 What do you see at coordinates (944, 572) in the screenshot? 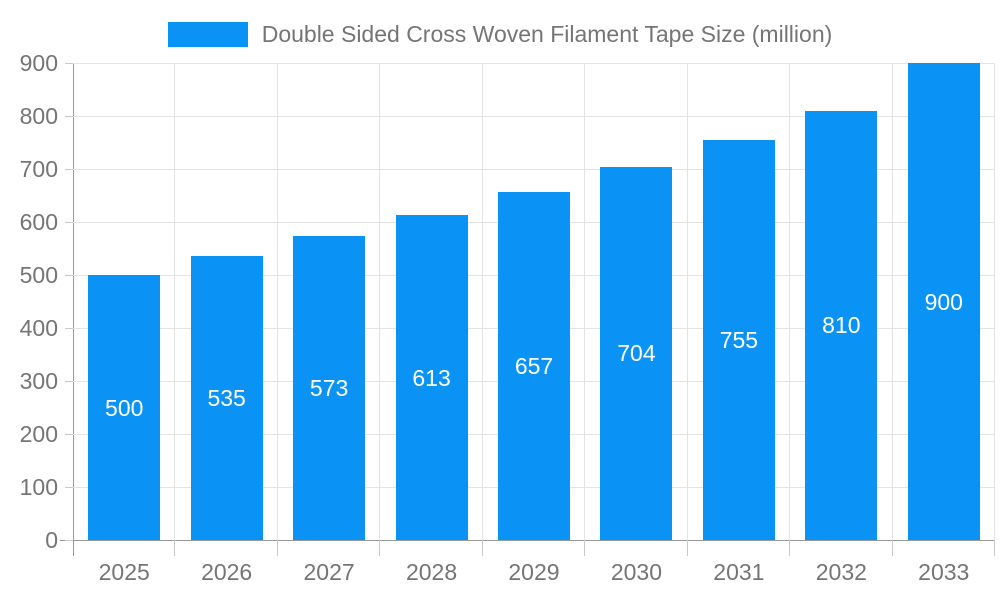
I see `x-axis-label-2033: 2033` at bounding box center [944, 572].